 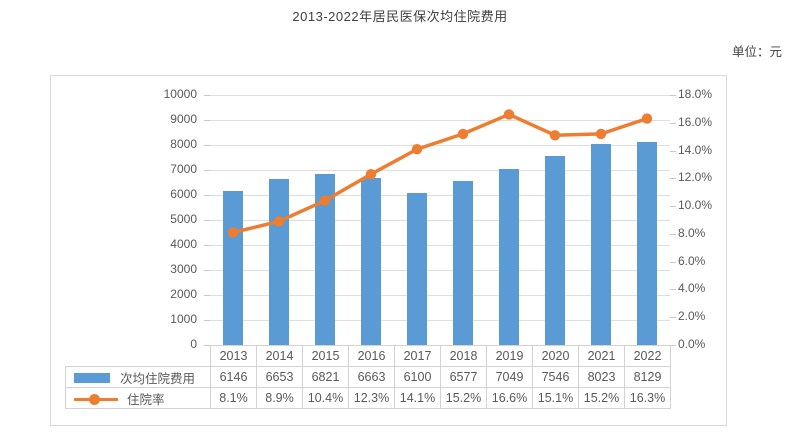 I want to click on unit-label: 单位：元, so click(x=756, y=52).